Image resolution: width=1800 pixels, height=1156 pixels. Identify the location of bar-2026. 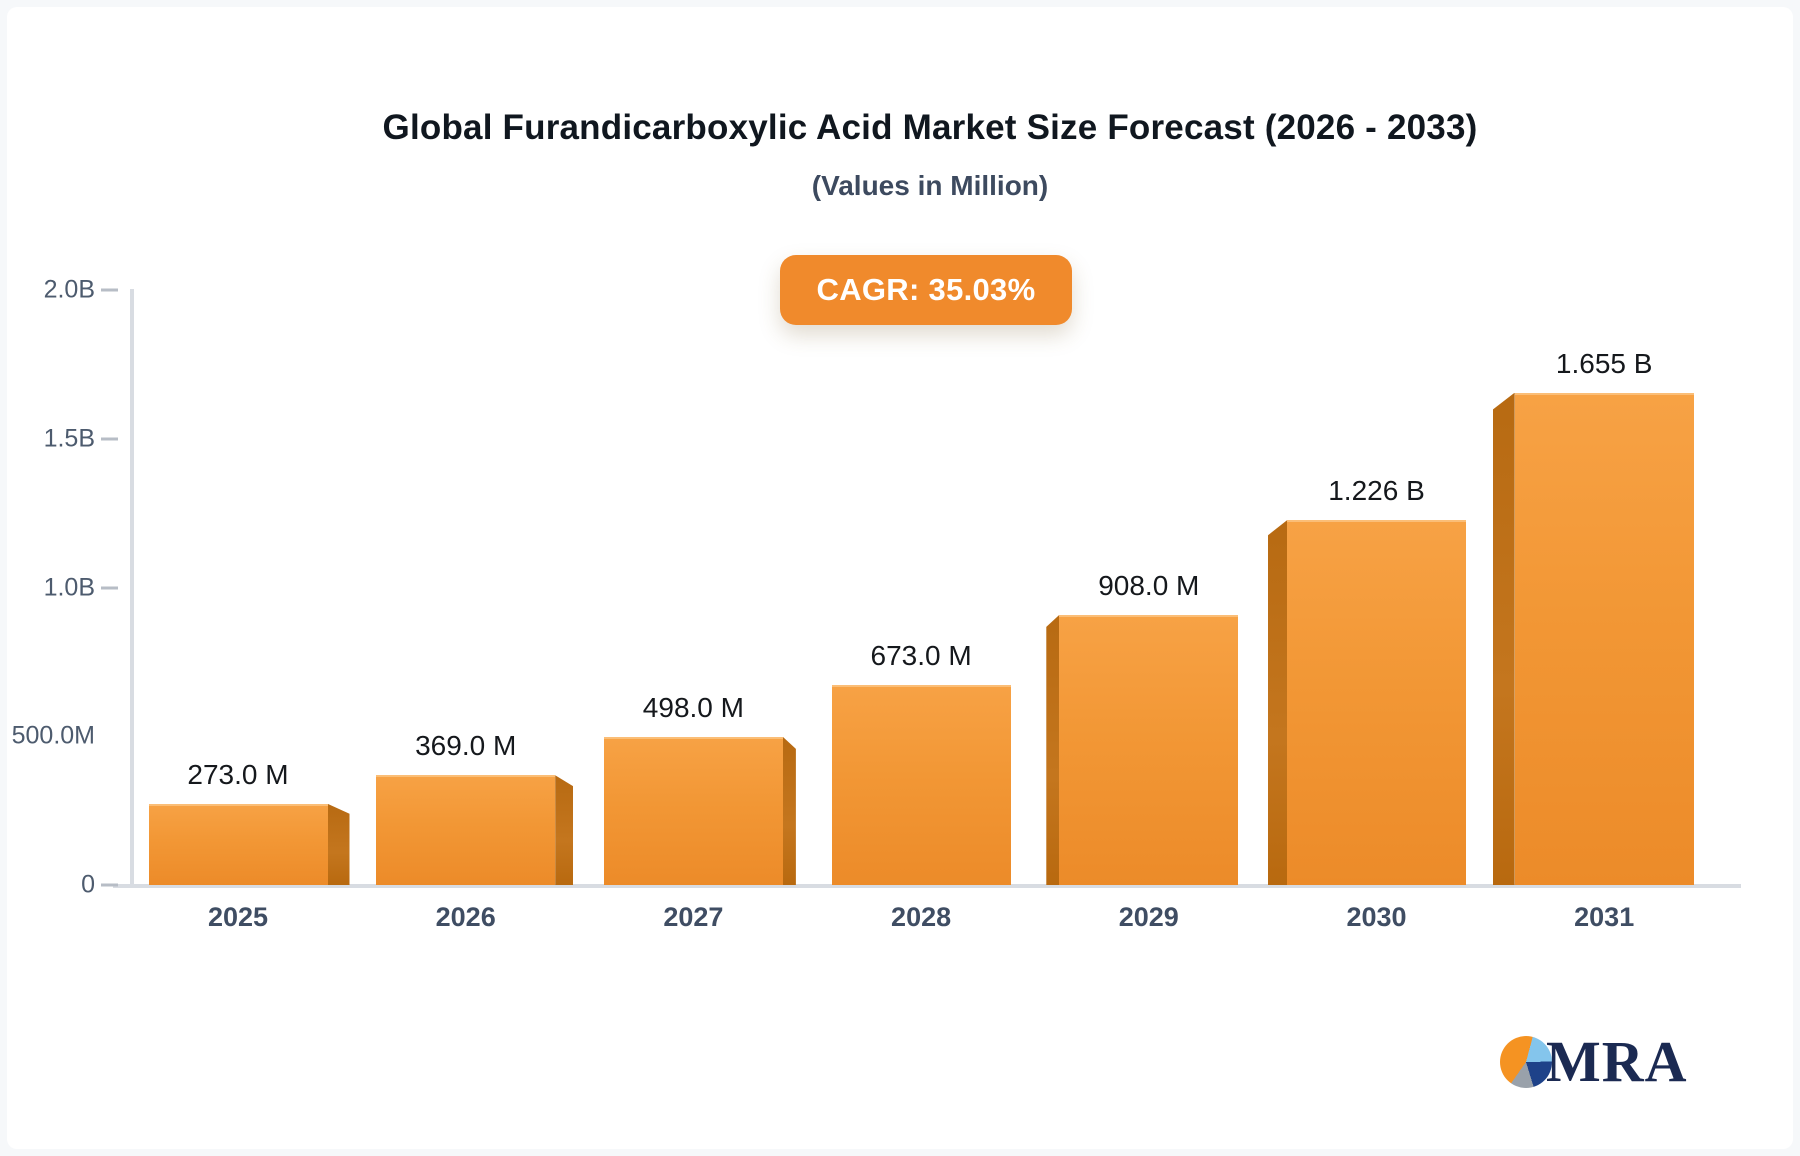
(466, 830).